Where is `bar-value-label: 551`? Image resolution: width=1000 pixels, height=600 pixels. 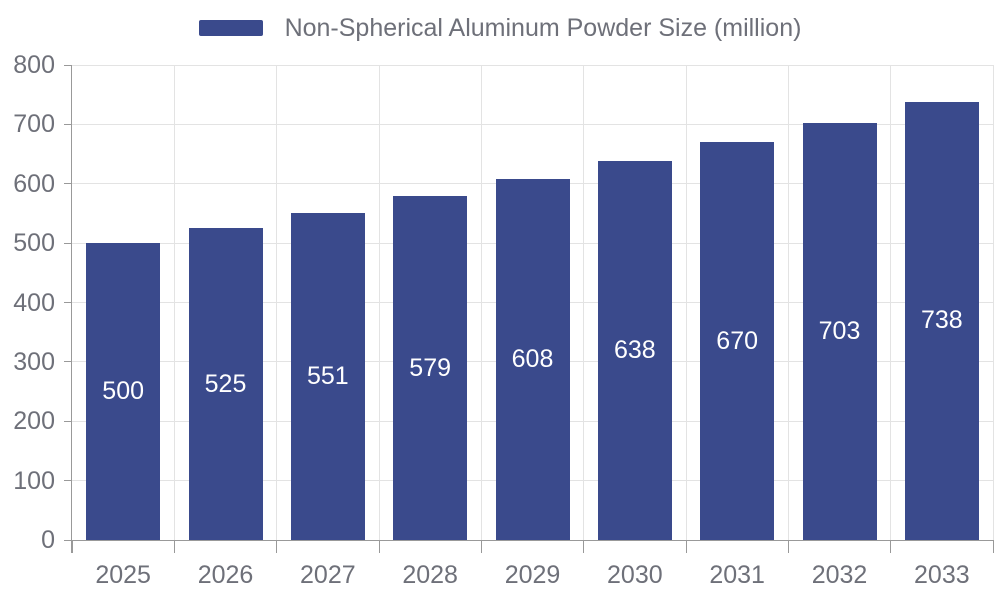 bar-value-label: 551 is located at coordinates (327, 375).